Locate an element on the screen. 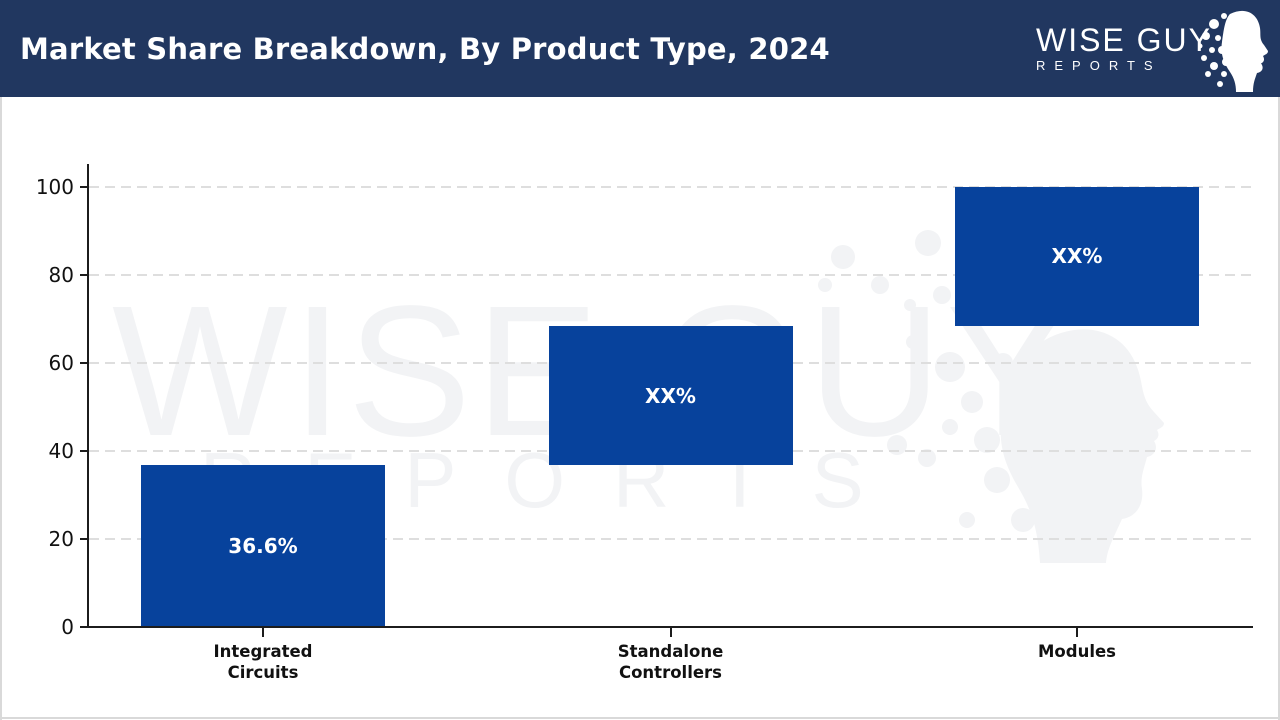 The width and height of the screenshot is (1280, 720). watermark-head-icon is located at coordinates (991, 396).